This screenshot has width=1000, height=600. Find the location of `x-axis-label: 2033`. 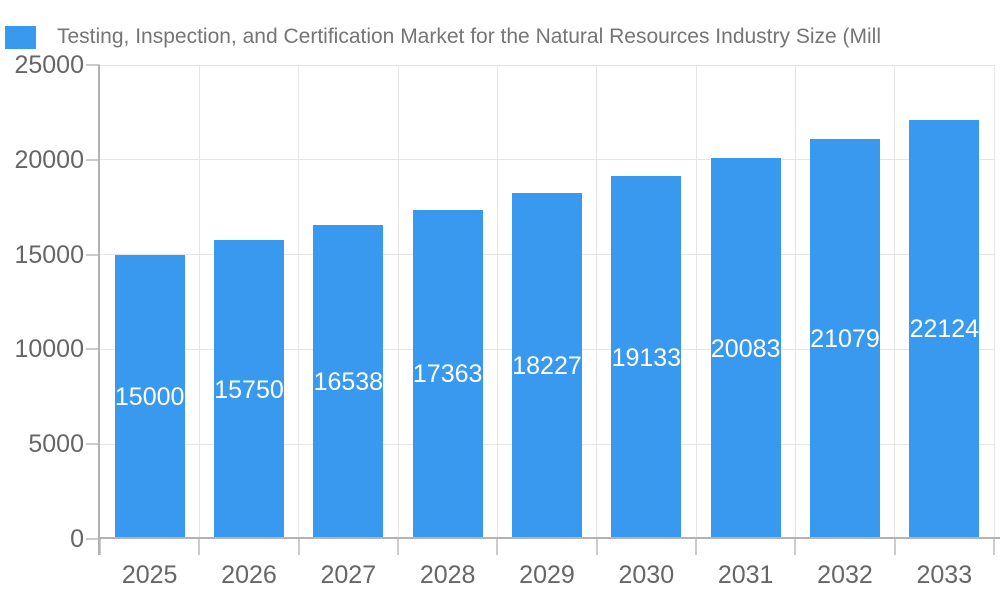

x-axis-label: 2033 is located at coordinates (944, 575).